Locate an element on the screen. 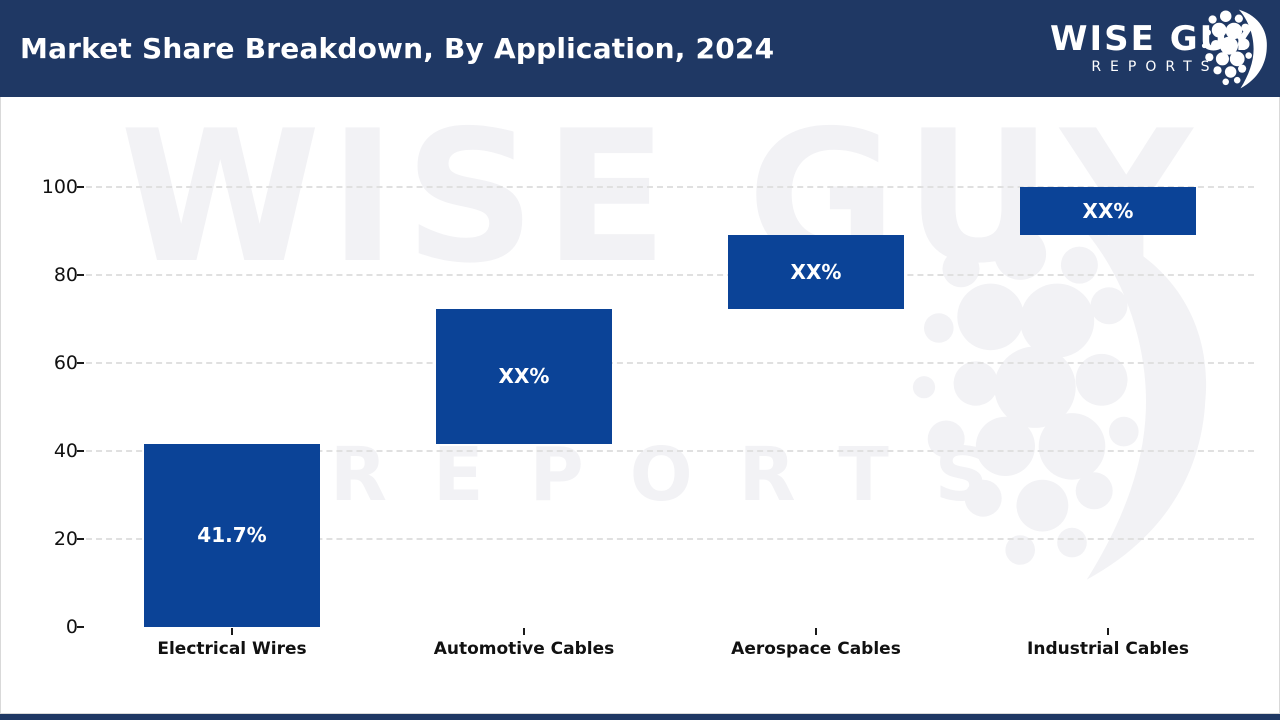 This screenshot has width=1280, height=720. y-tick-label-80: 80 is located at coordinates (65, 275).